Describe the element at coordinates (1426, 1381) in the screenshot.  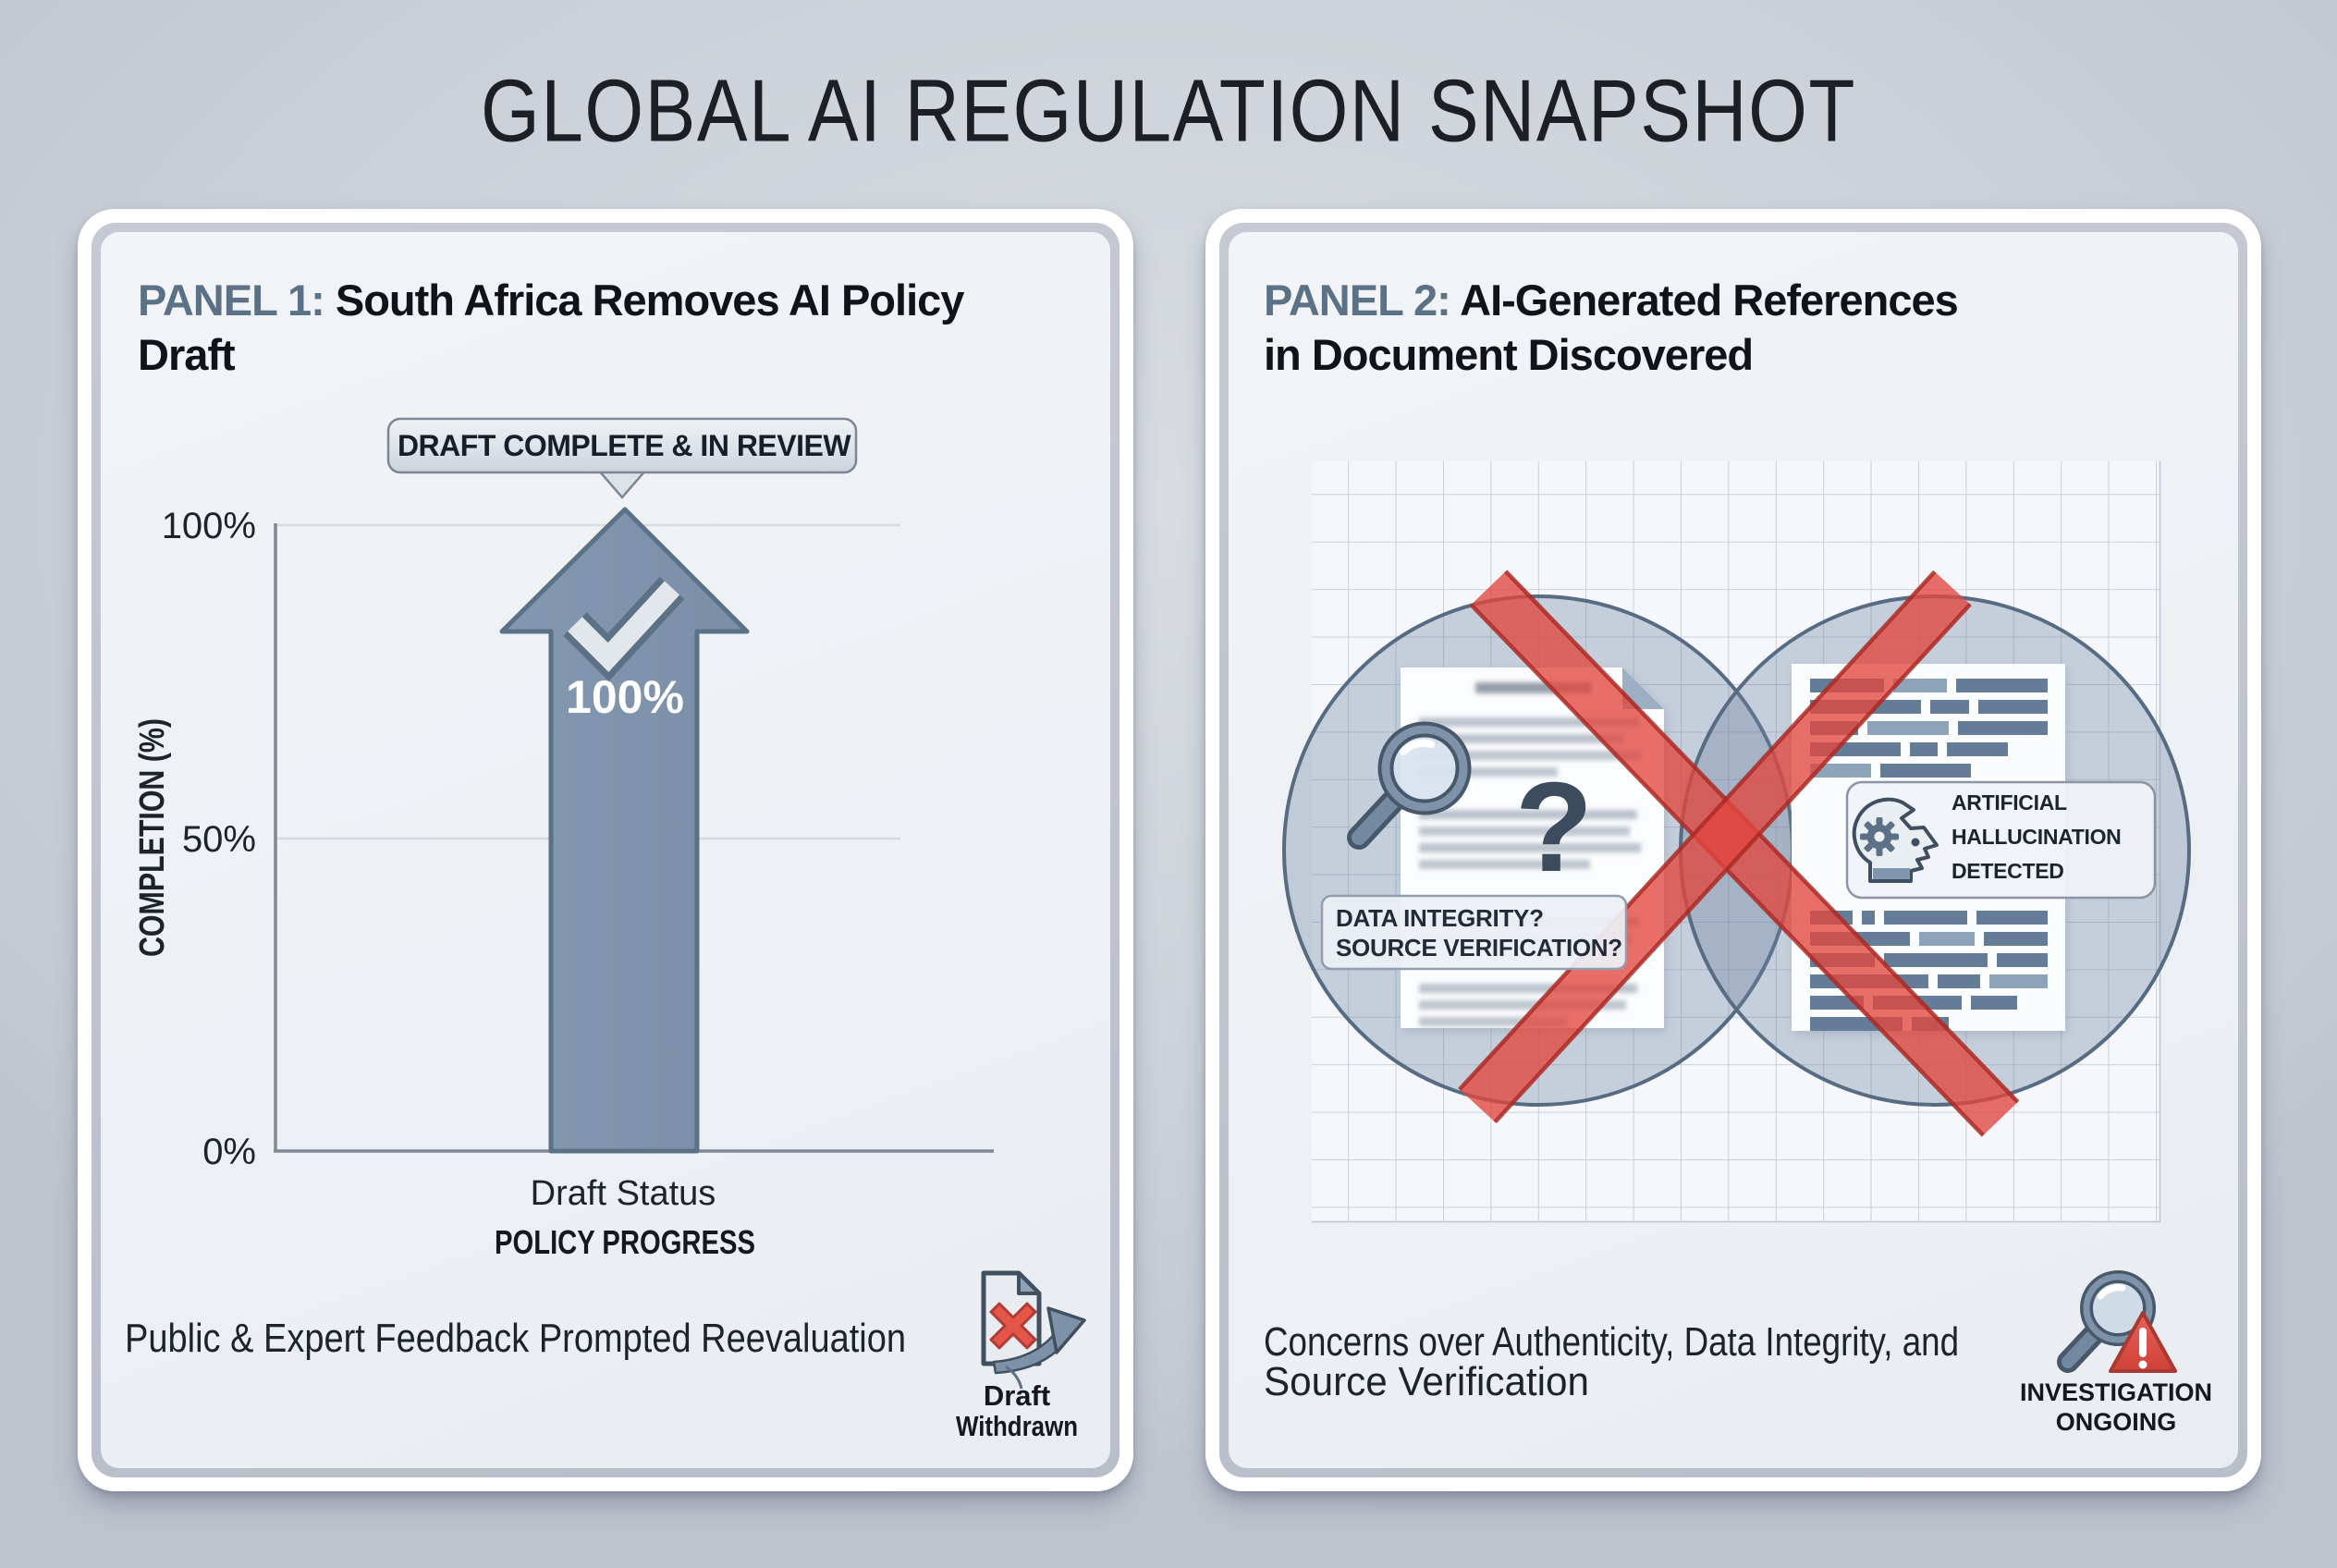
I see `svg-text: Source Verification` at that location.